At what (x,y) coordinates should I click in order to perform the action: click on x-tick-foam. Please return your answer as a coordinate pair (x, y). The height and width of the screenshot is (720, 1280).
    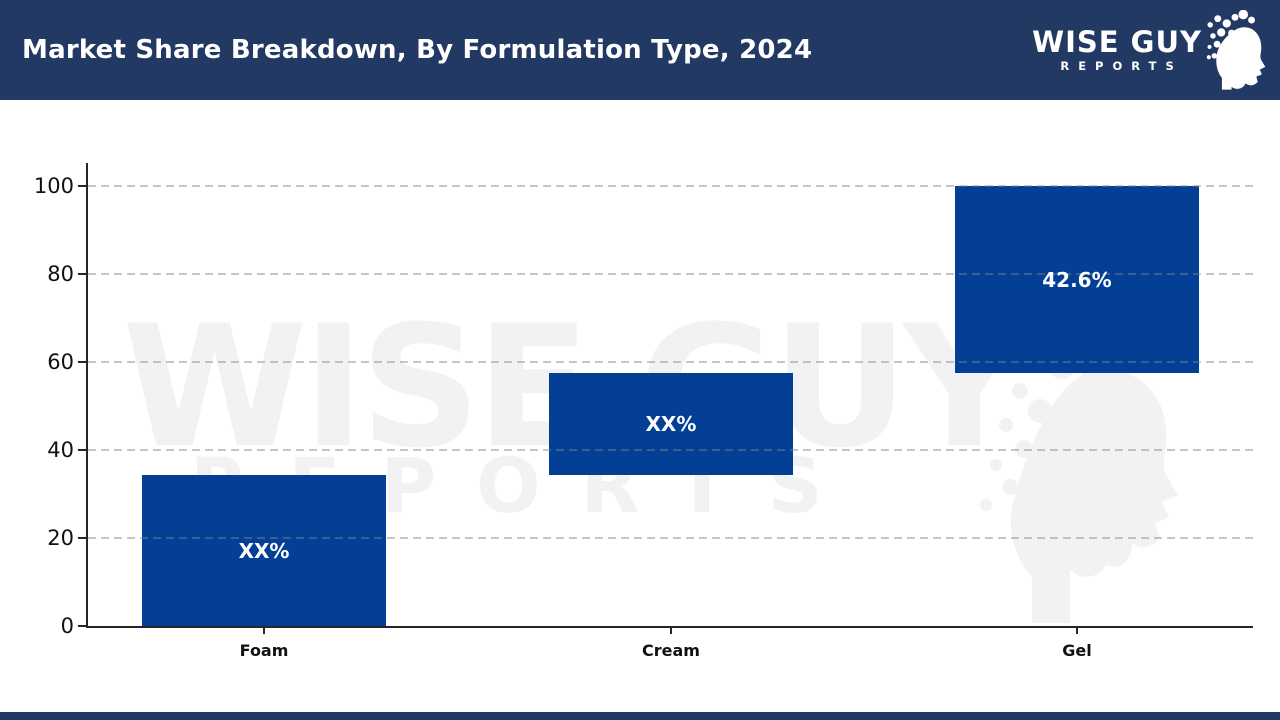
    Looking at the image, I should click on (264, 630).